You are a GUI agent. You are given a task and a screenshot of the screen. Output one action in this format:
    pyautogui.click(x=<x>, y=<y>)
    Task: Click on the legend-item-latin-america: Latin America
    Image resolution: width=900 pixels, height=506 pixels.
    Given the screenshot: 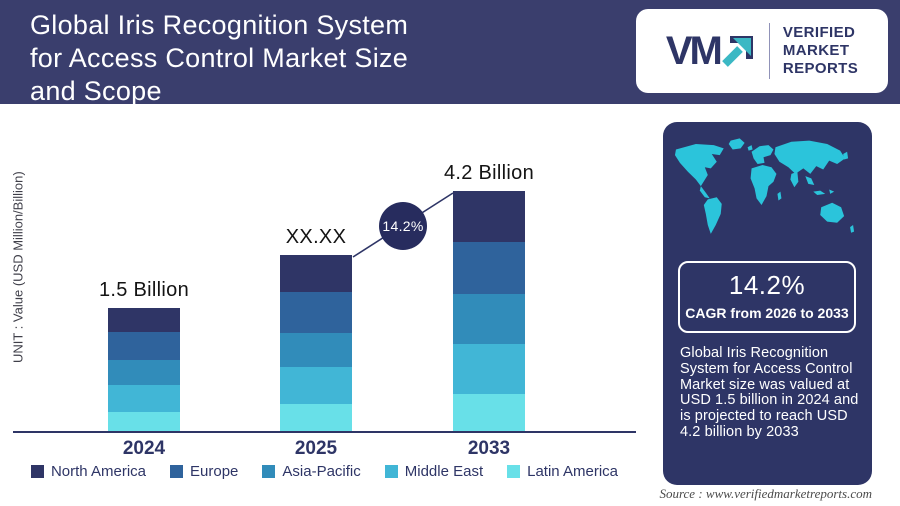 What is the action you would take?
    pyautogui.click(x=562, y=471)
    